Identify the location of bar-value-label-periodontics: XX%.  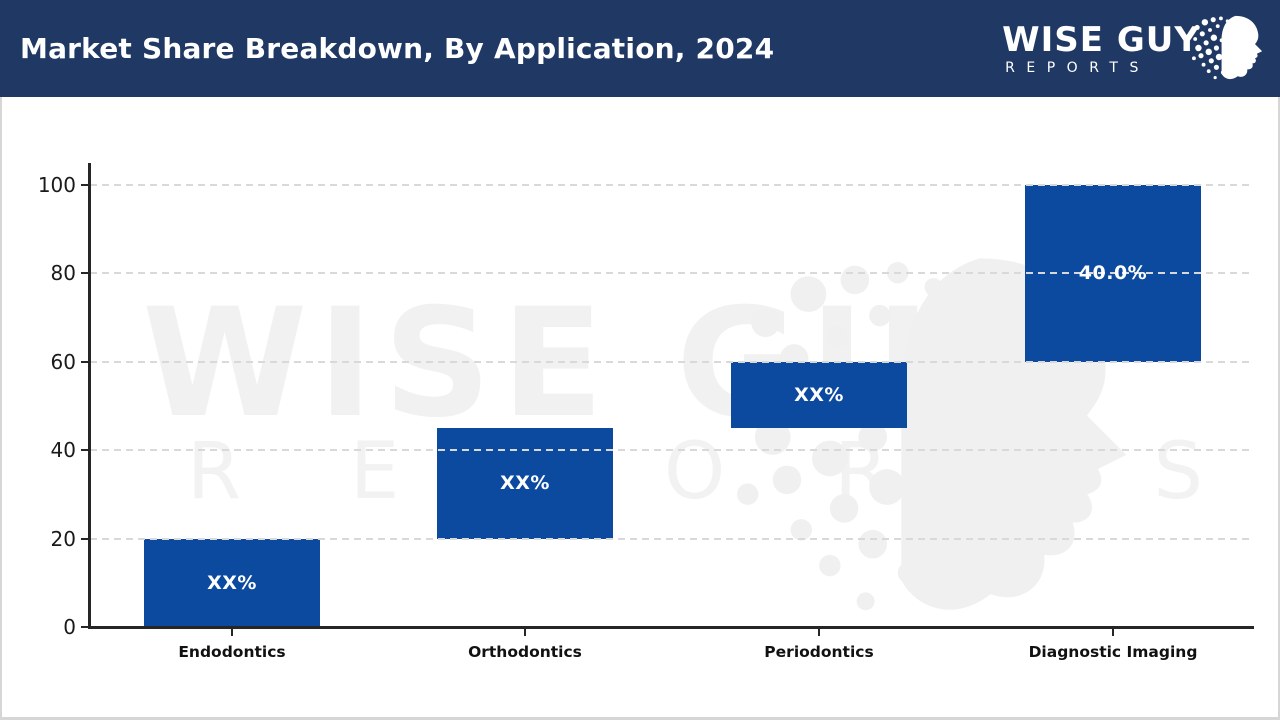
(819, 394).